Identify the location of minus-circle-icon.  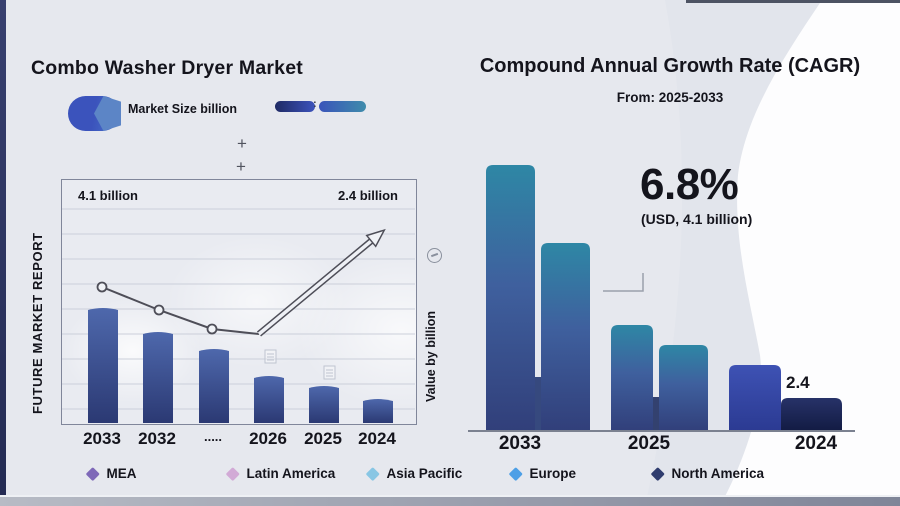
(434, 255).